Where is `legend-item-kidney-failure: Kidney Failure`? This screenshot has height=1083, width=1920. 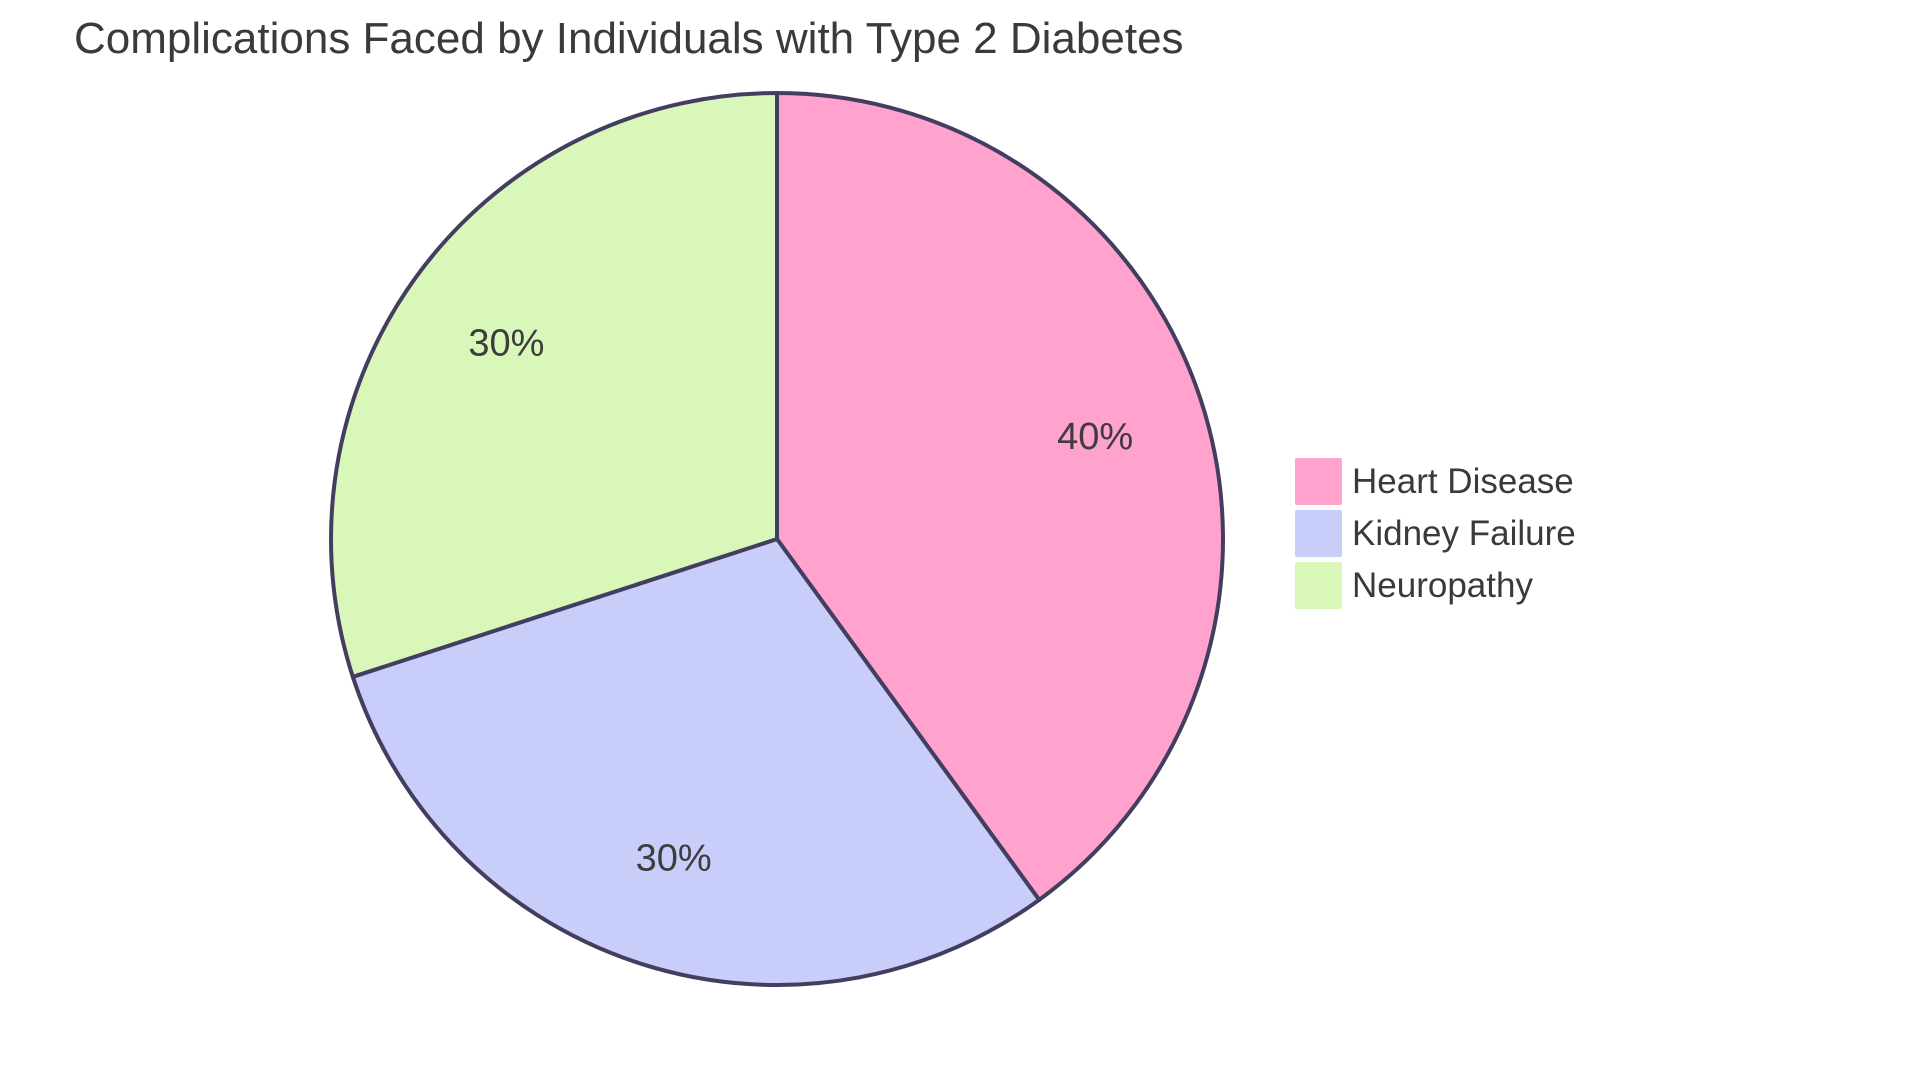
legend-item-kidney-failure: Kidney Failure is located at coordinates (1435, 533).